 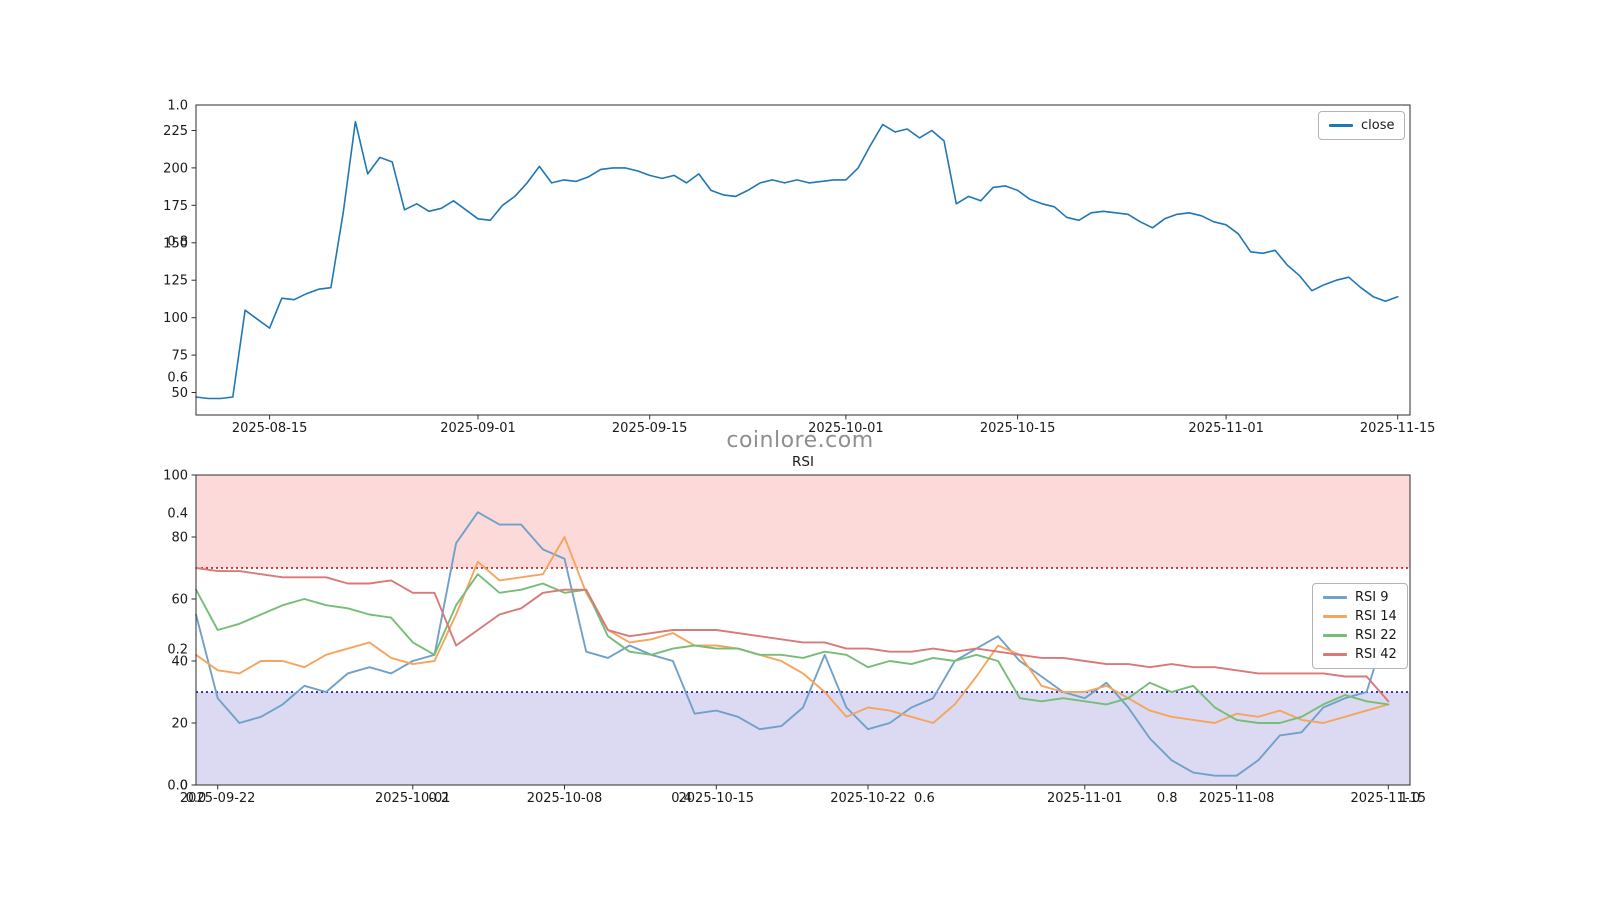 What do you see at coordinates (1167, 798) in the screenshot?
I see `stray-x-tick-label: 0.8` at bounding box center [1167, 798].